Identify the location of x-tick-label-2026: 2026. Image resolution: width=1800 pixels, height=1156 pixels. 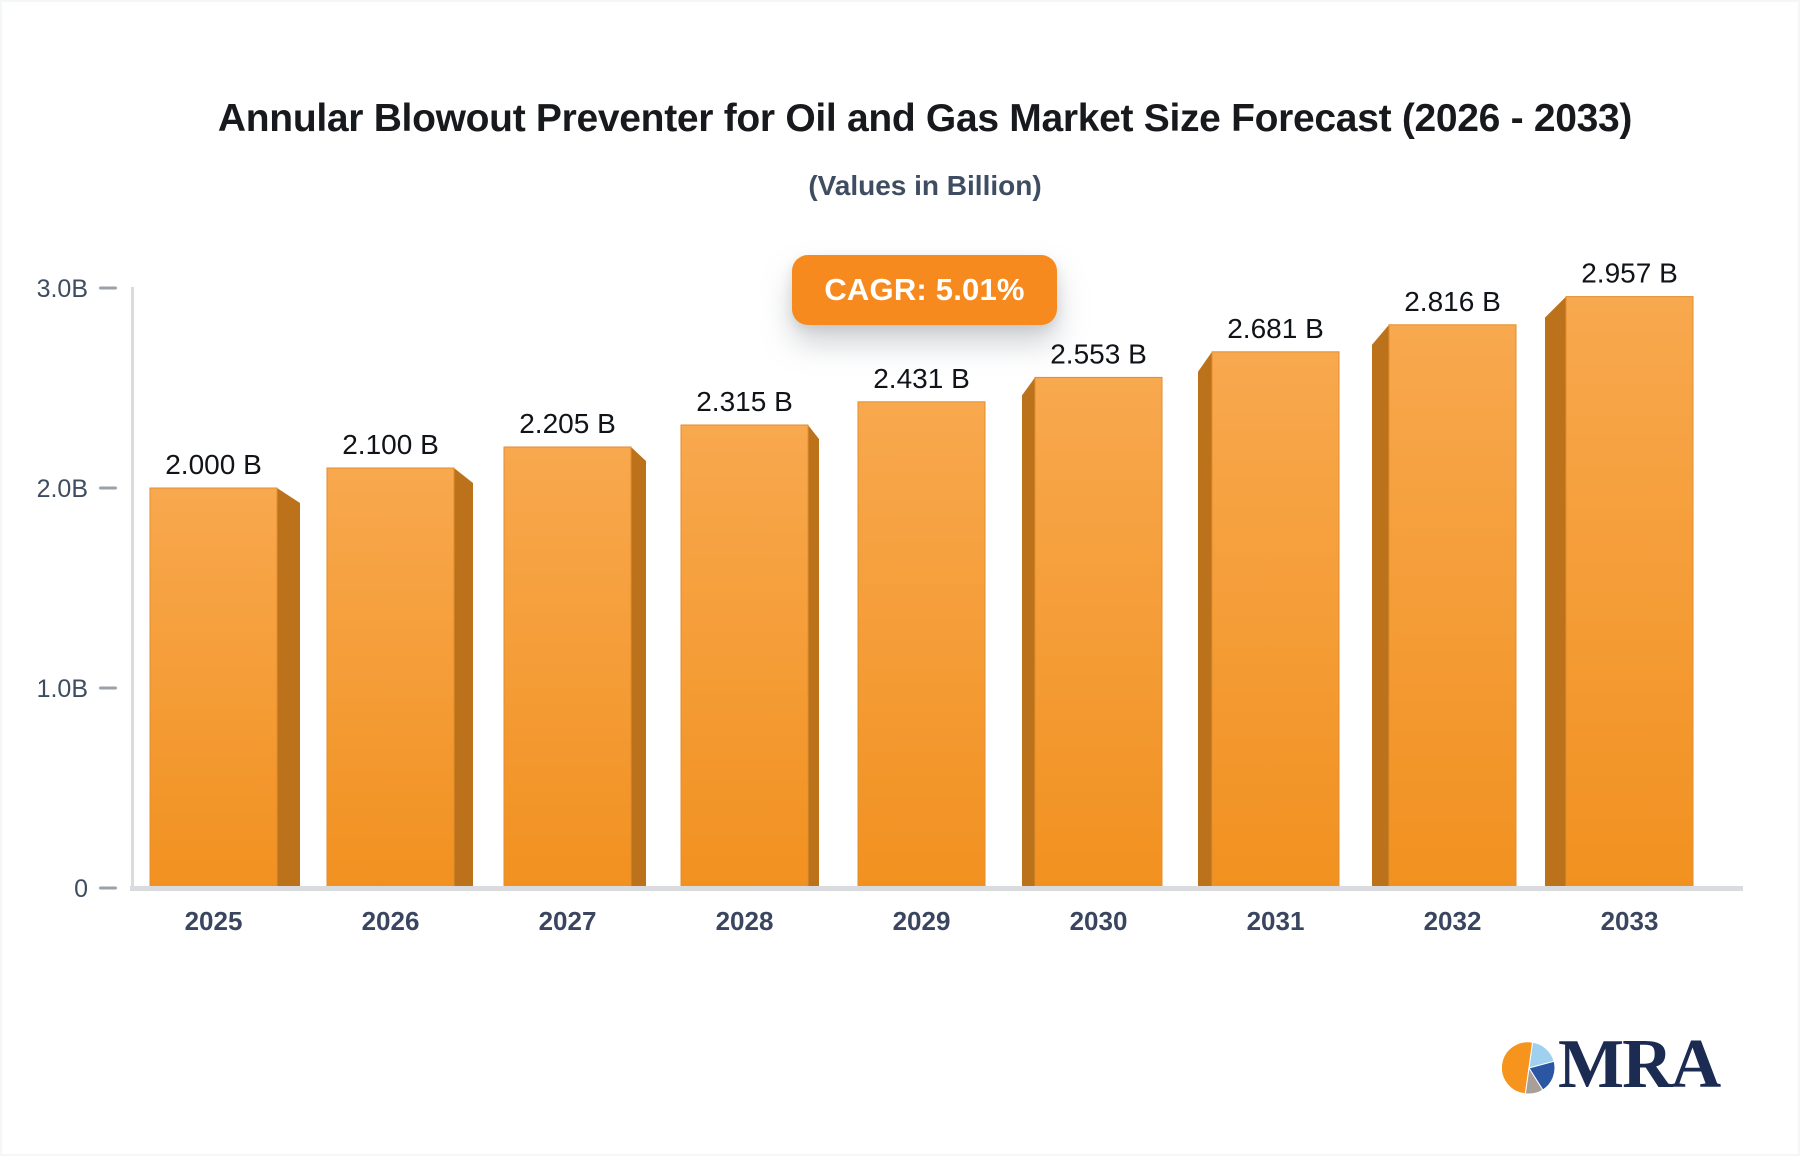
(391, 921).